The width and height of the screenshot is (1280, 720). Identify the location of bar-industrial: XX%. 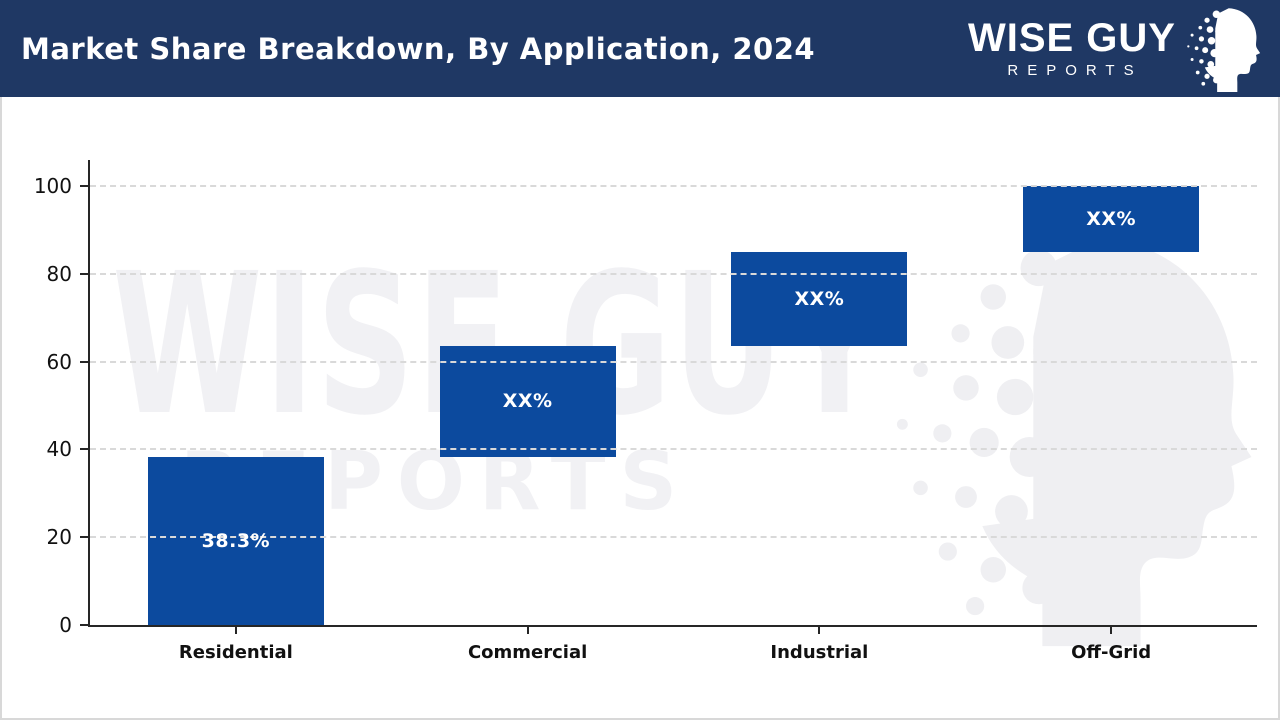
(819, 298).